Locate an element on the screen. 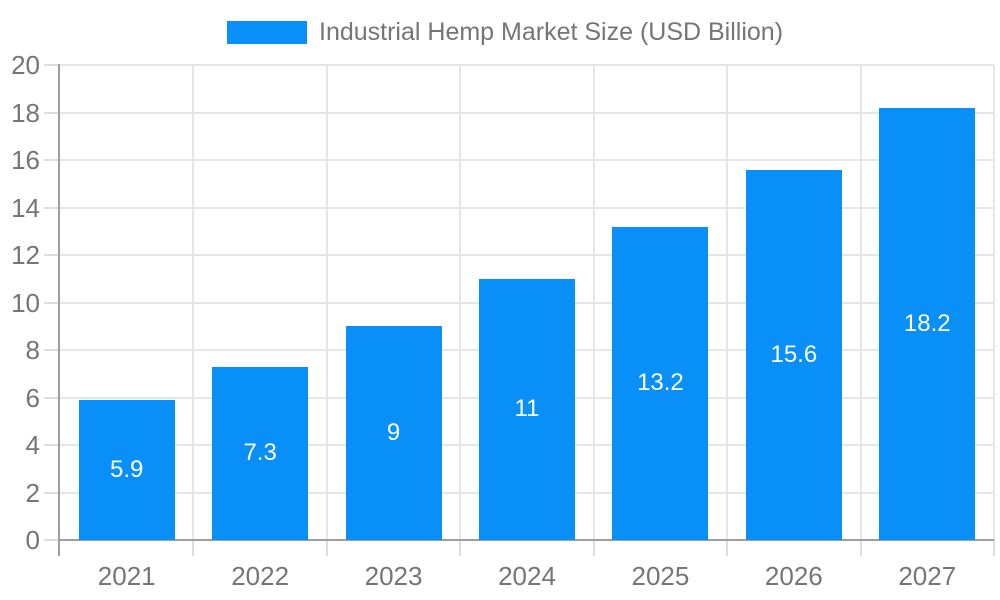 The height and width of the screenshot is (600, 1000). bar-value-label: 9 is located at coordinates (393, 433).